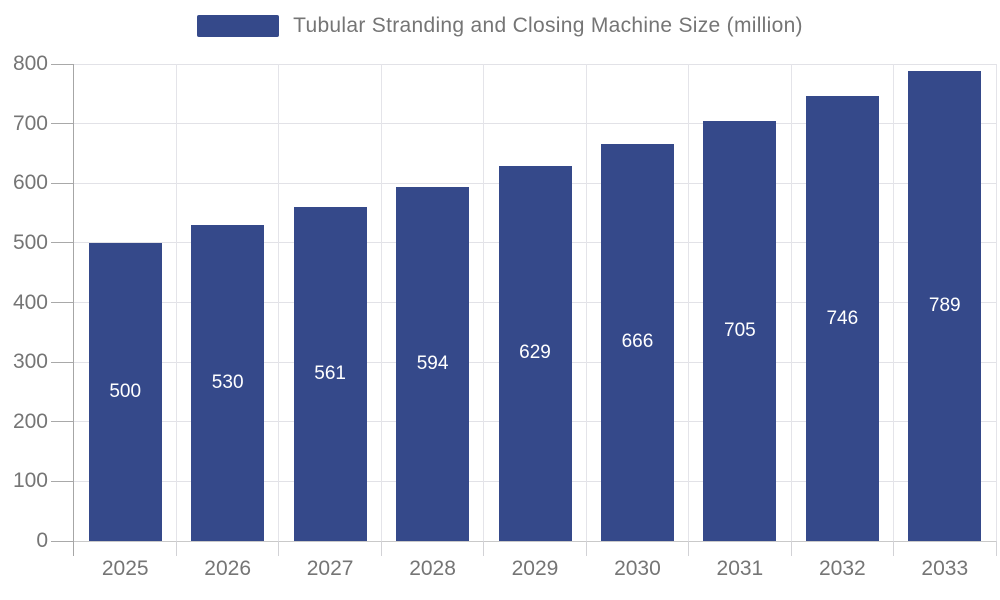 The height and width of the screenshot is (600, 1000). Describe the element at coordinates (42, 540) in the screenshot. I see `y-axis-label: 0` at that location.